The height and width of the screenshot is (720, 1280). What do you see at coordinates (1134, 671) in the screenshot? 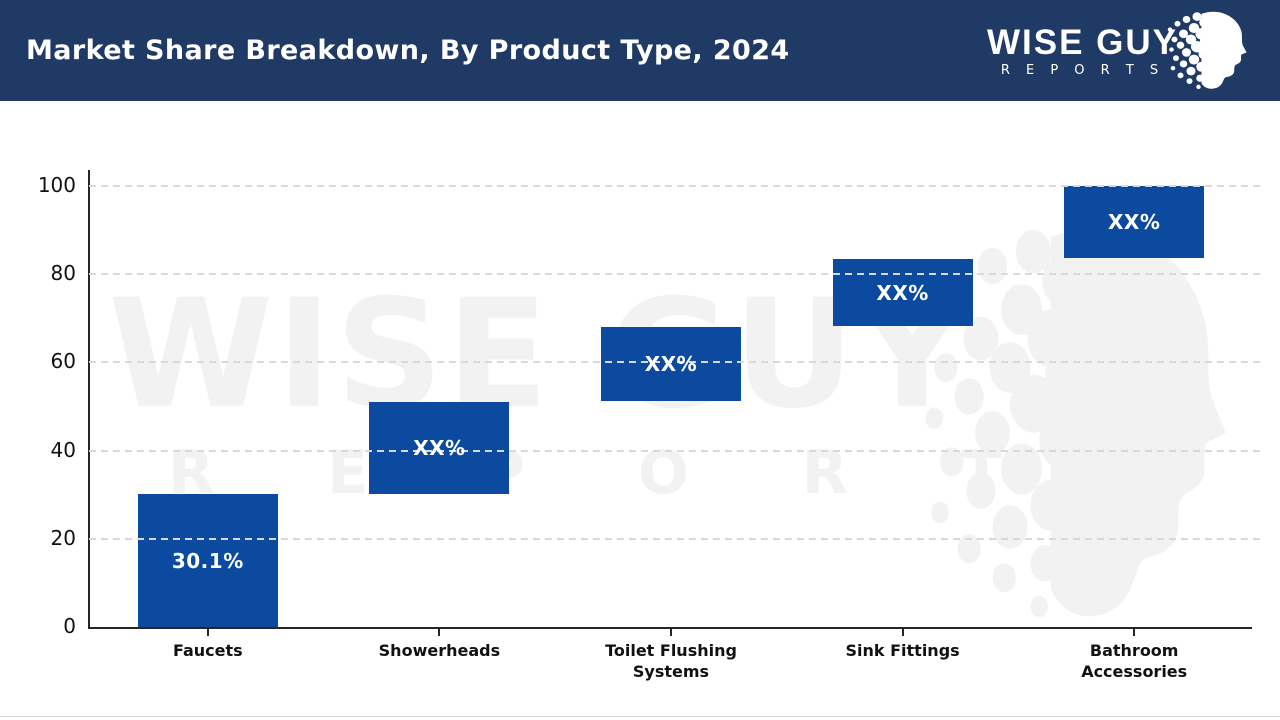
I see `category-label-line: Accessories` at bounding box center [1134, 671].